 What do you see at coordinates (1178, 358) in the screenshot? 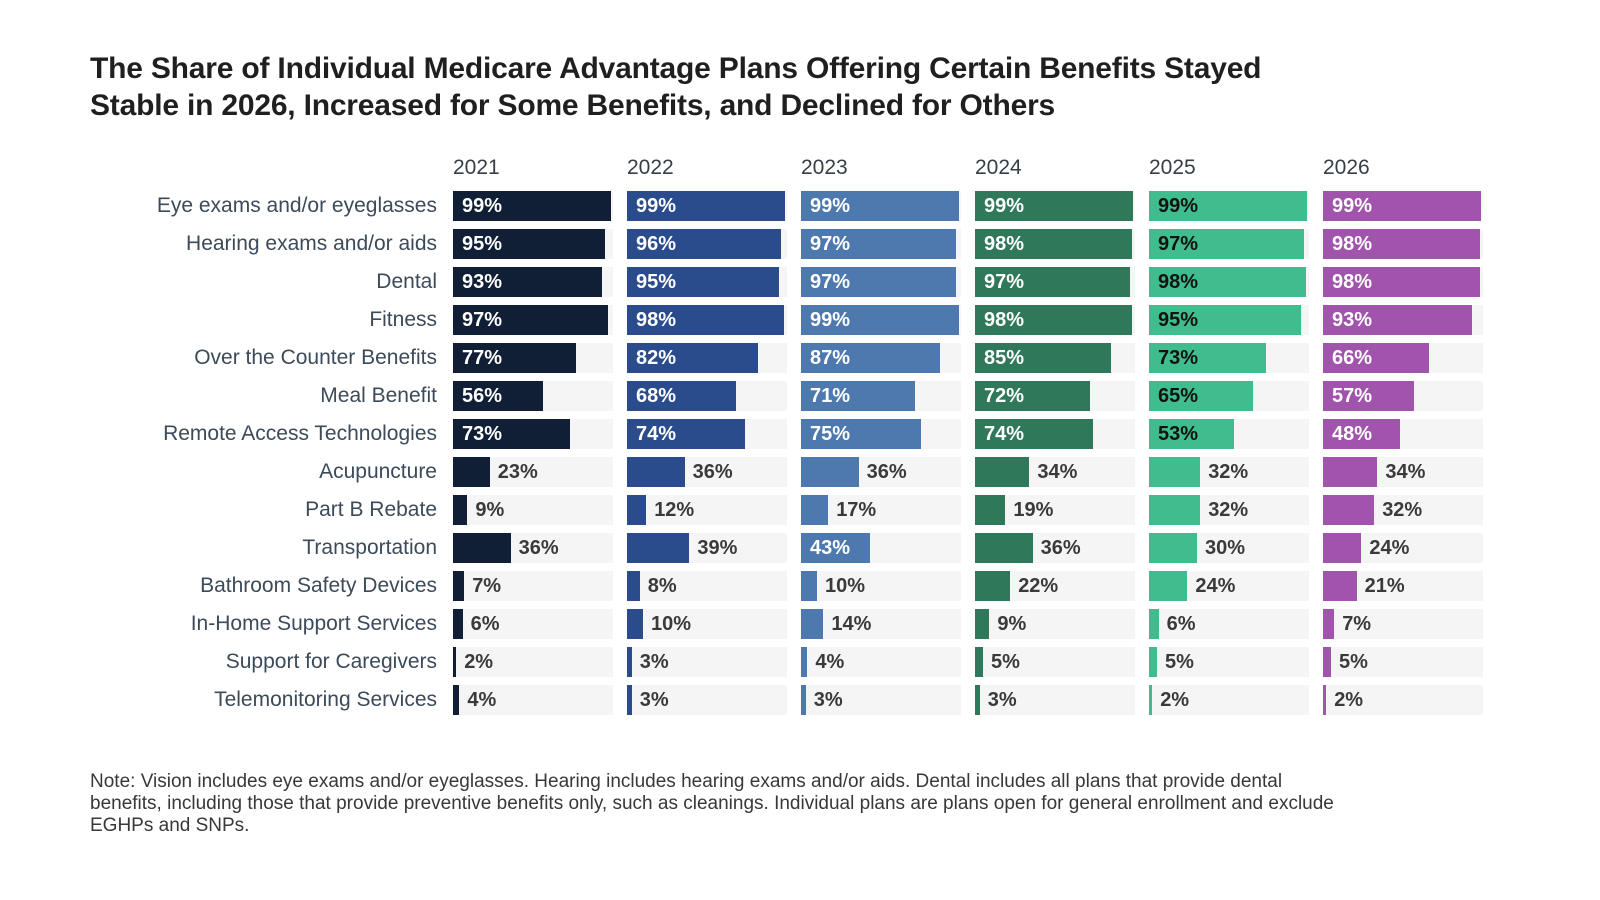
I see `value-label: 73%` at bounding box center [1178, 358].